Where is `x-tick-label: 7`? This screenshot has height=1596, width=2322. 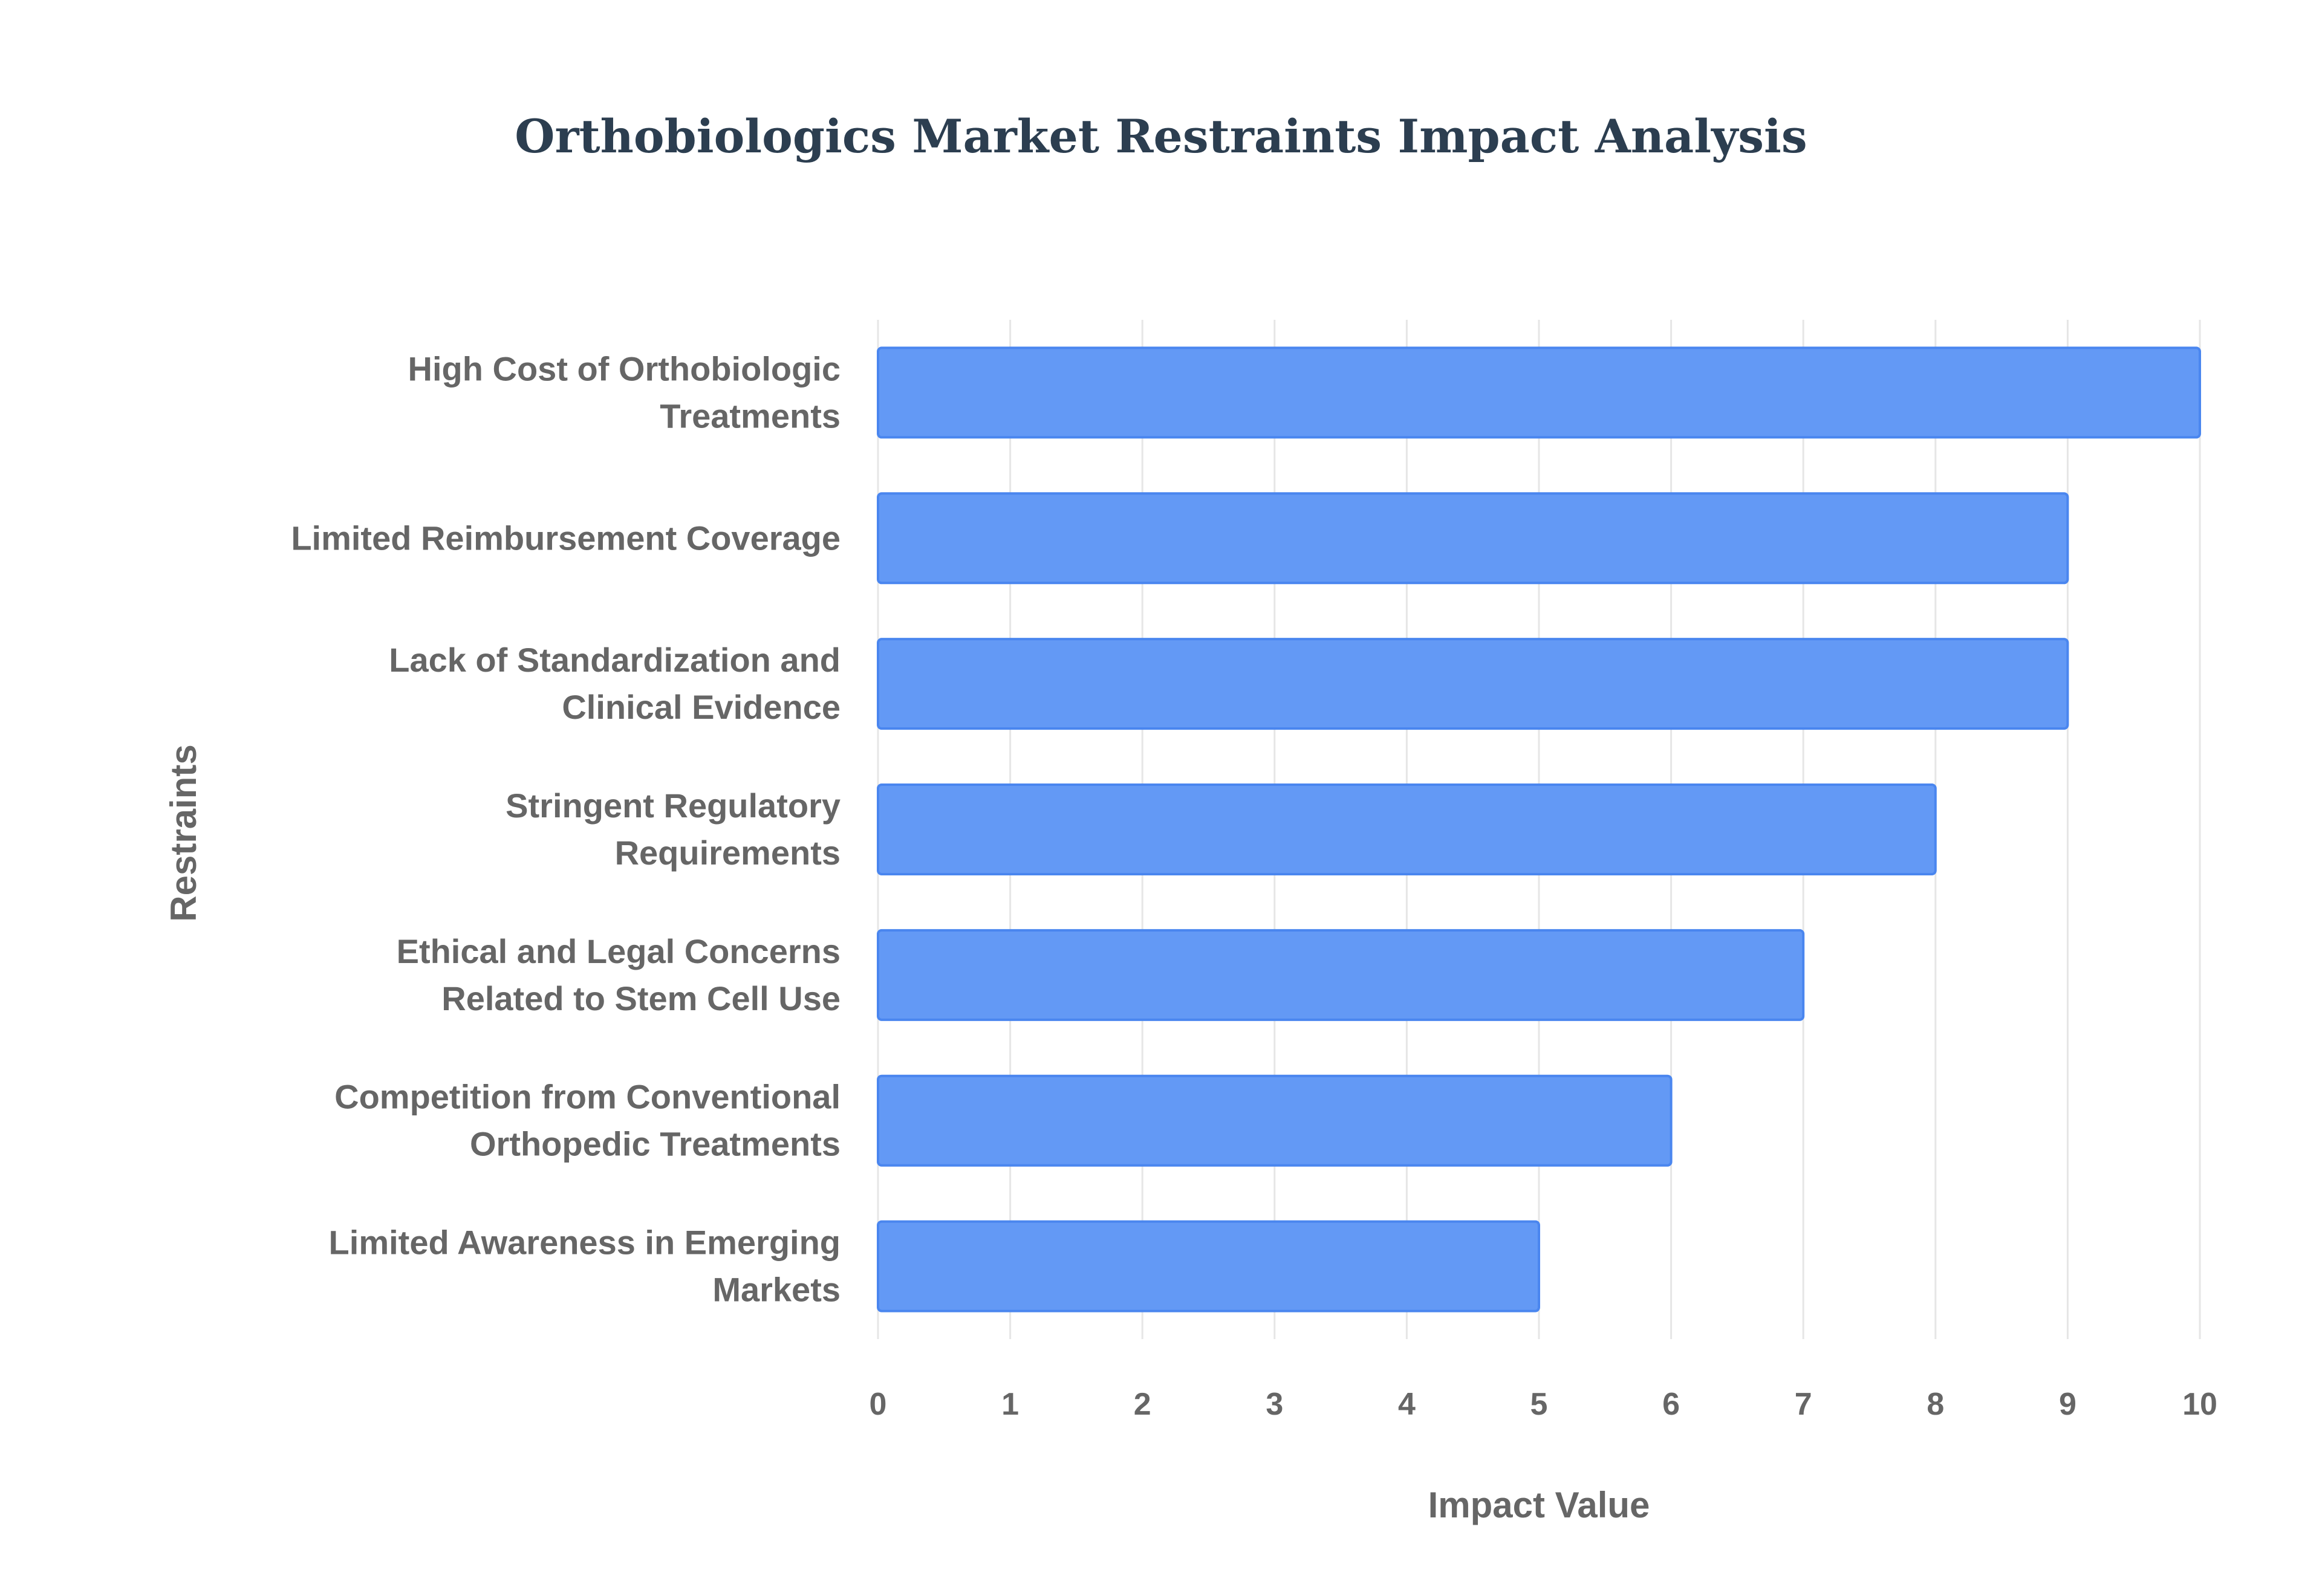
x-tick-label: 7 is located at coordinates (1803, 1404).